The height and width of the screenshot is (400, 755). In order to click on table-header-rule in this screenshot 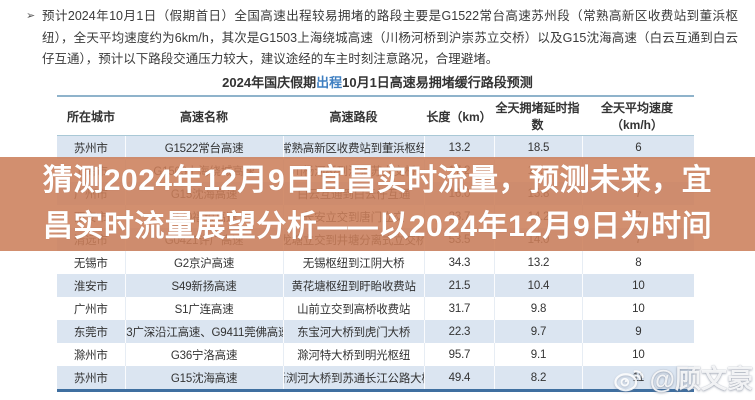, I will do `click(375, 135)`.